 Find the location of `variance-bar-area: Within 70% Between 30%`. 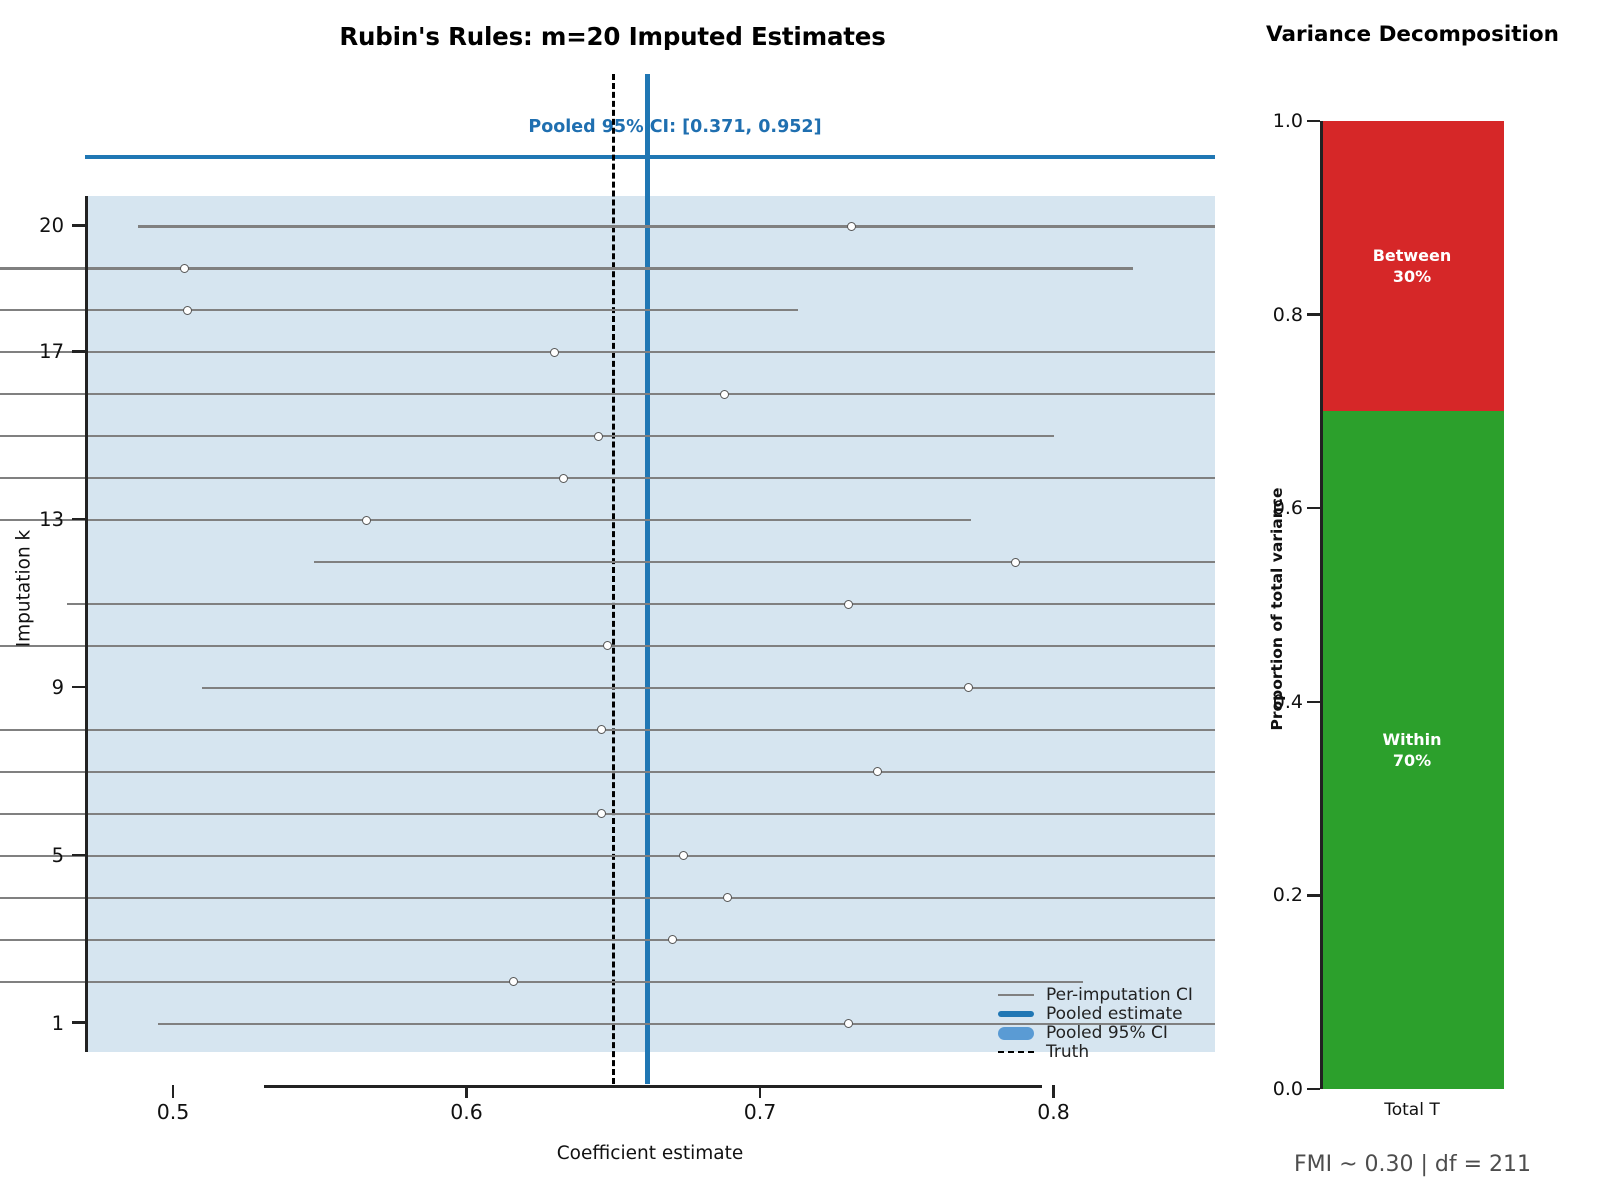

variance-bar-area: Within 70% Between 30% is located at coordinates (1412, 605).